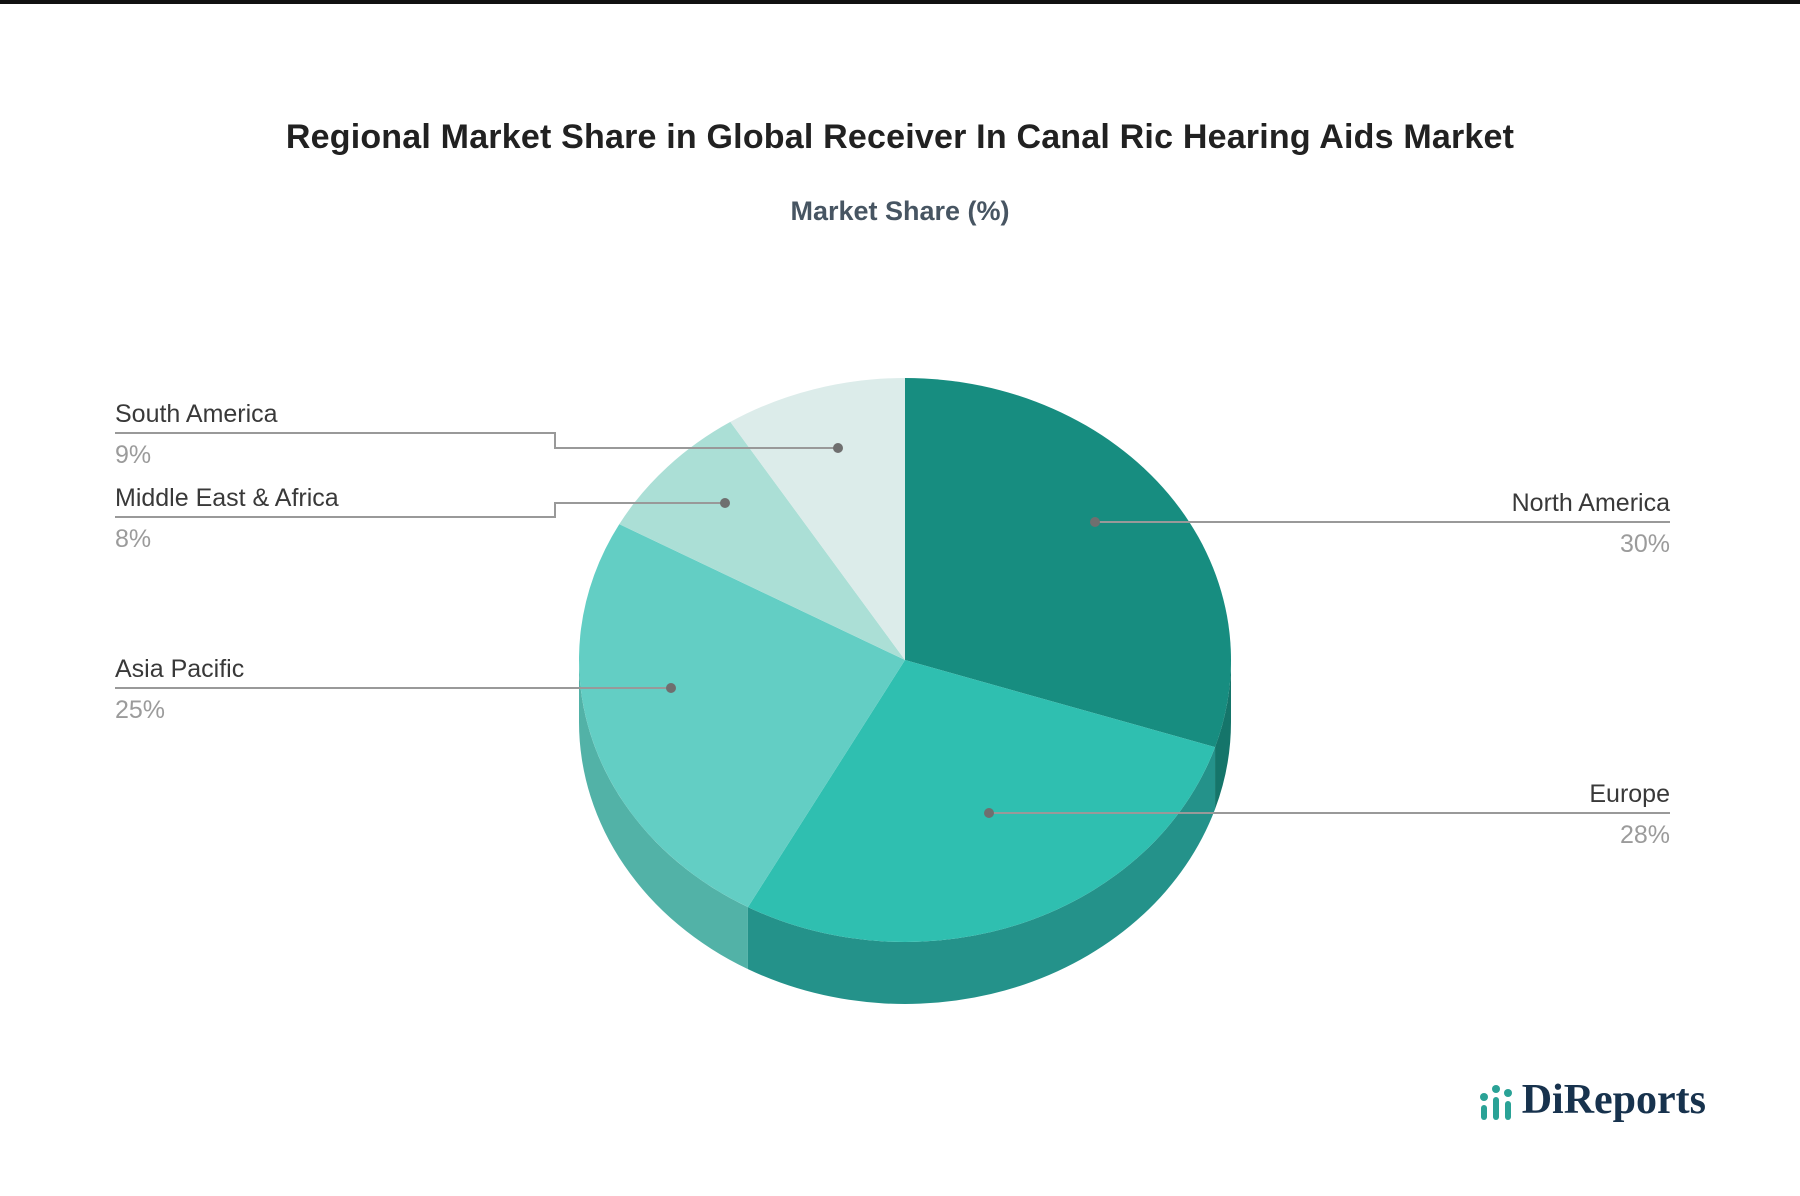  I want to click on callout-europe: Europe 28%, so click(1629, 814).